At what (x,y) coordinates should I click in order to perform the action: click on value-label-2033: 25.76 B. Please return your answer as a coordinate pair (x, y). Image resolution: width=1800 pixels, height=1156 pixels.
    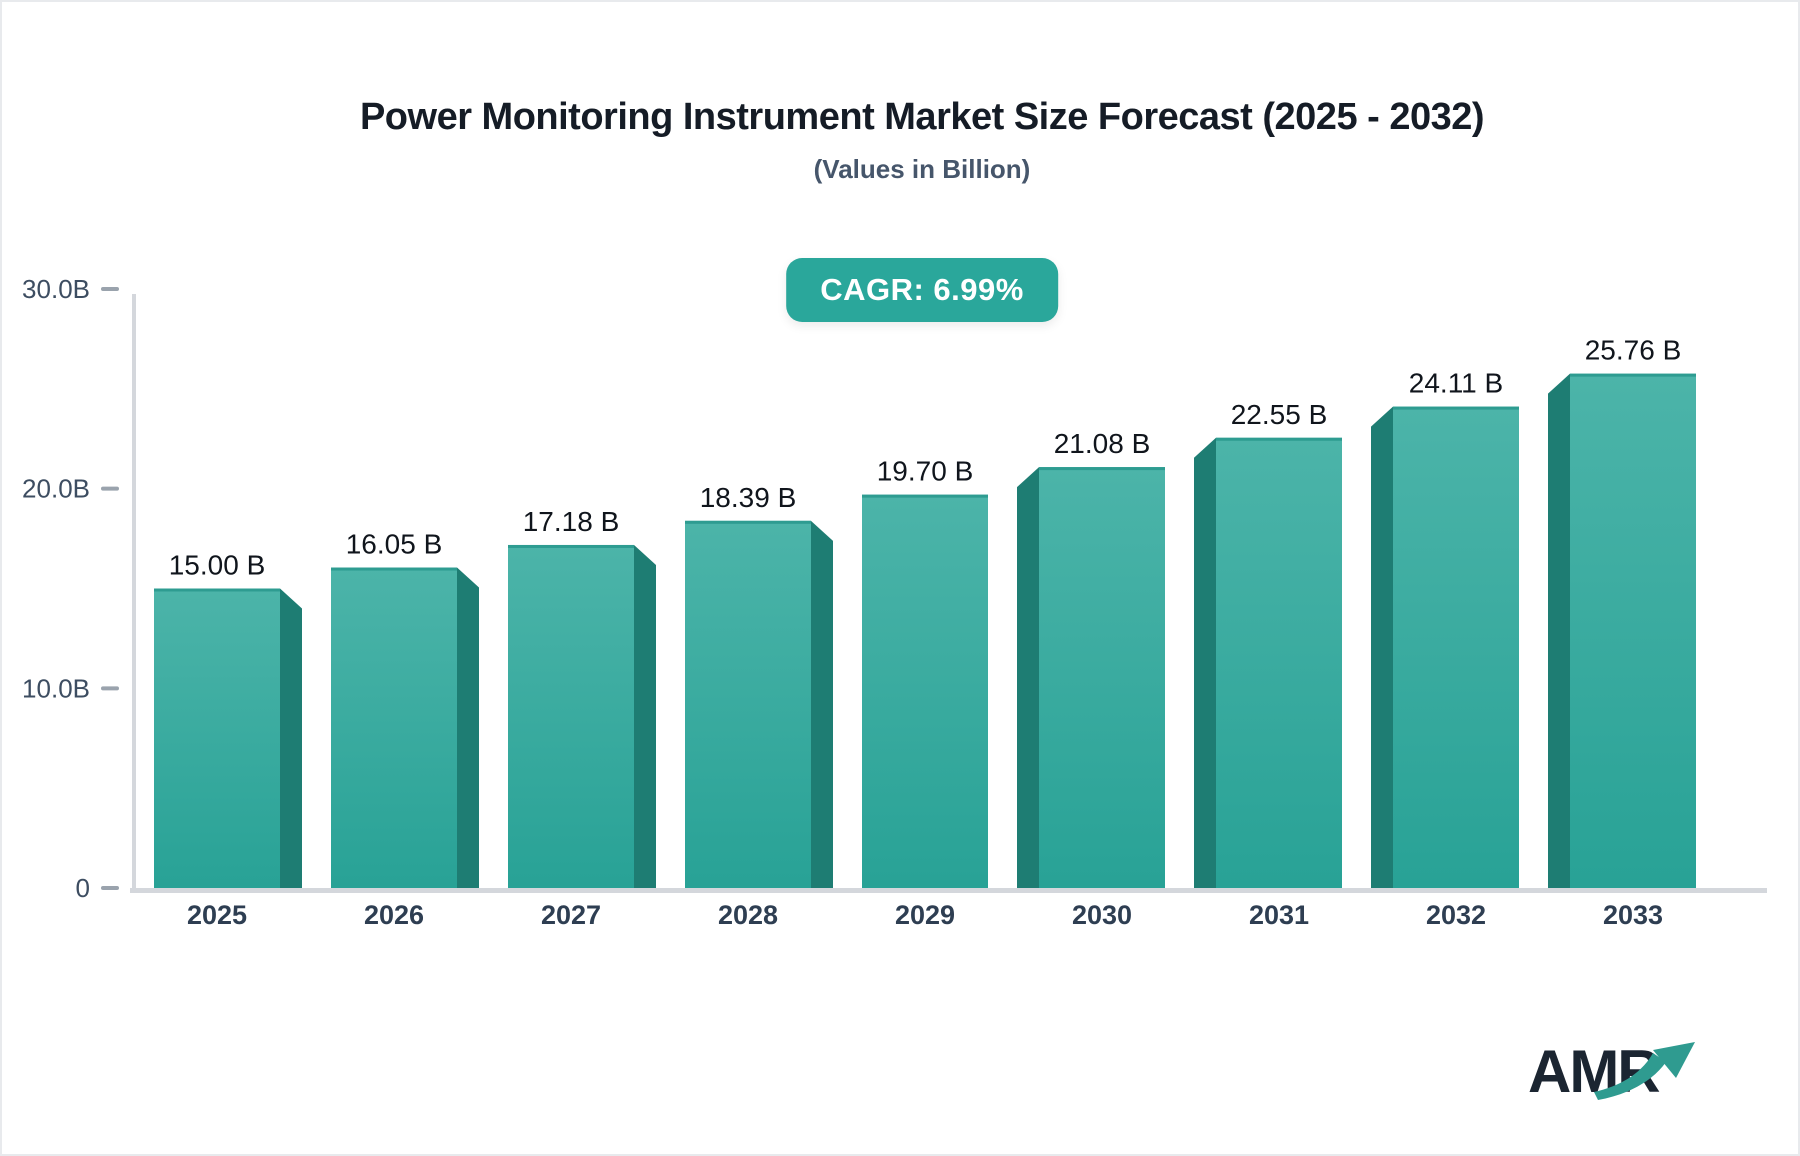
    Looking at the image, I should click on (1633, 350).